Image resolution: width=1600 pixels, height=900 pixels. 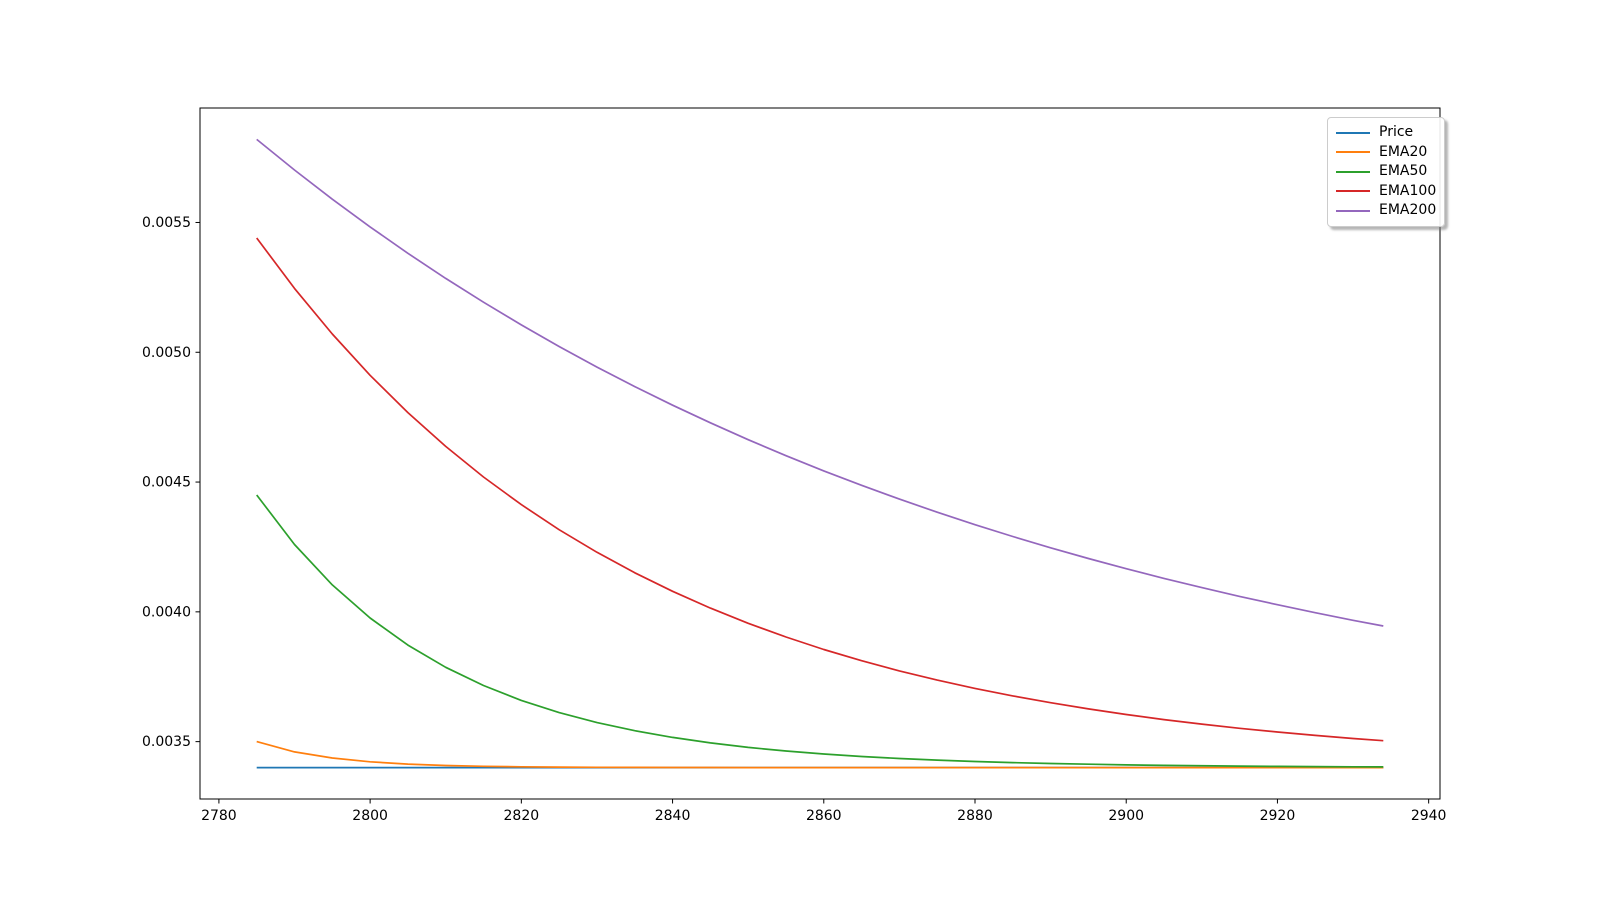 What do you see at coordinates (824, 816) in the screenshot?
I see `x-tick-label: 2860` at bounding box center [824, 816].